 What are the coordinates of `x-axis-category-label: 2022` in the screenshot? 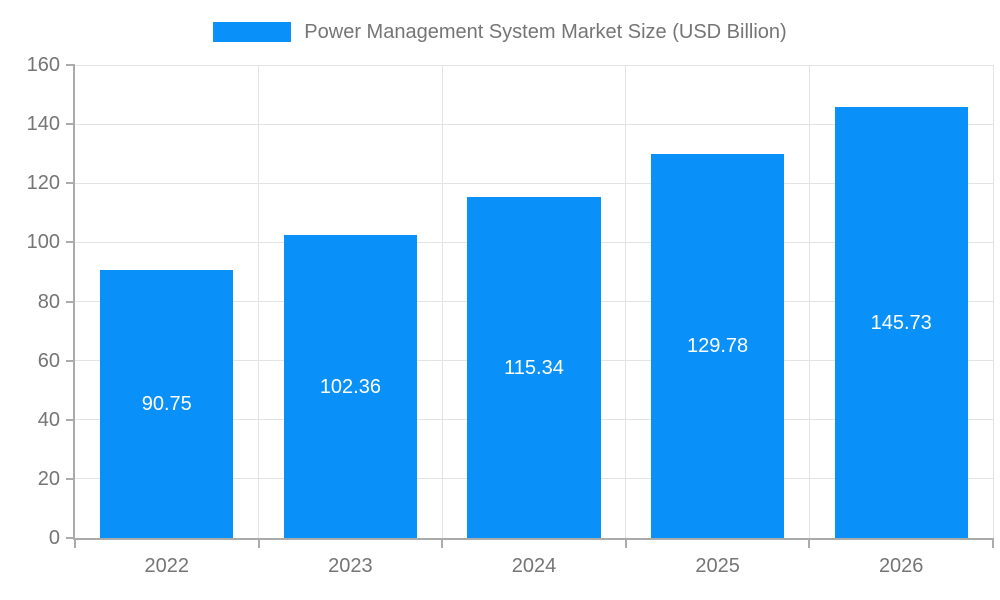 It's located at (167, 566).